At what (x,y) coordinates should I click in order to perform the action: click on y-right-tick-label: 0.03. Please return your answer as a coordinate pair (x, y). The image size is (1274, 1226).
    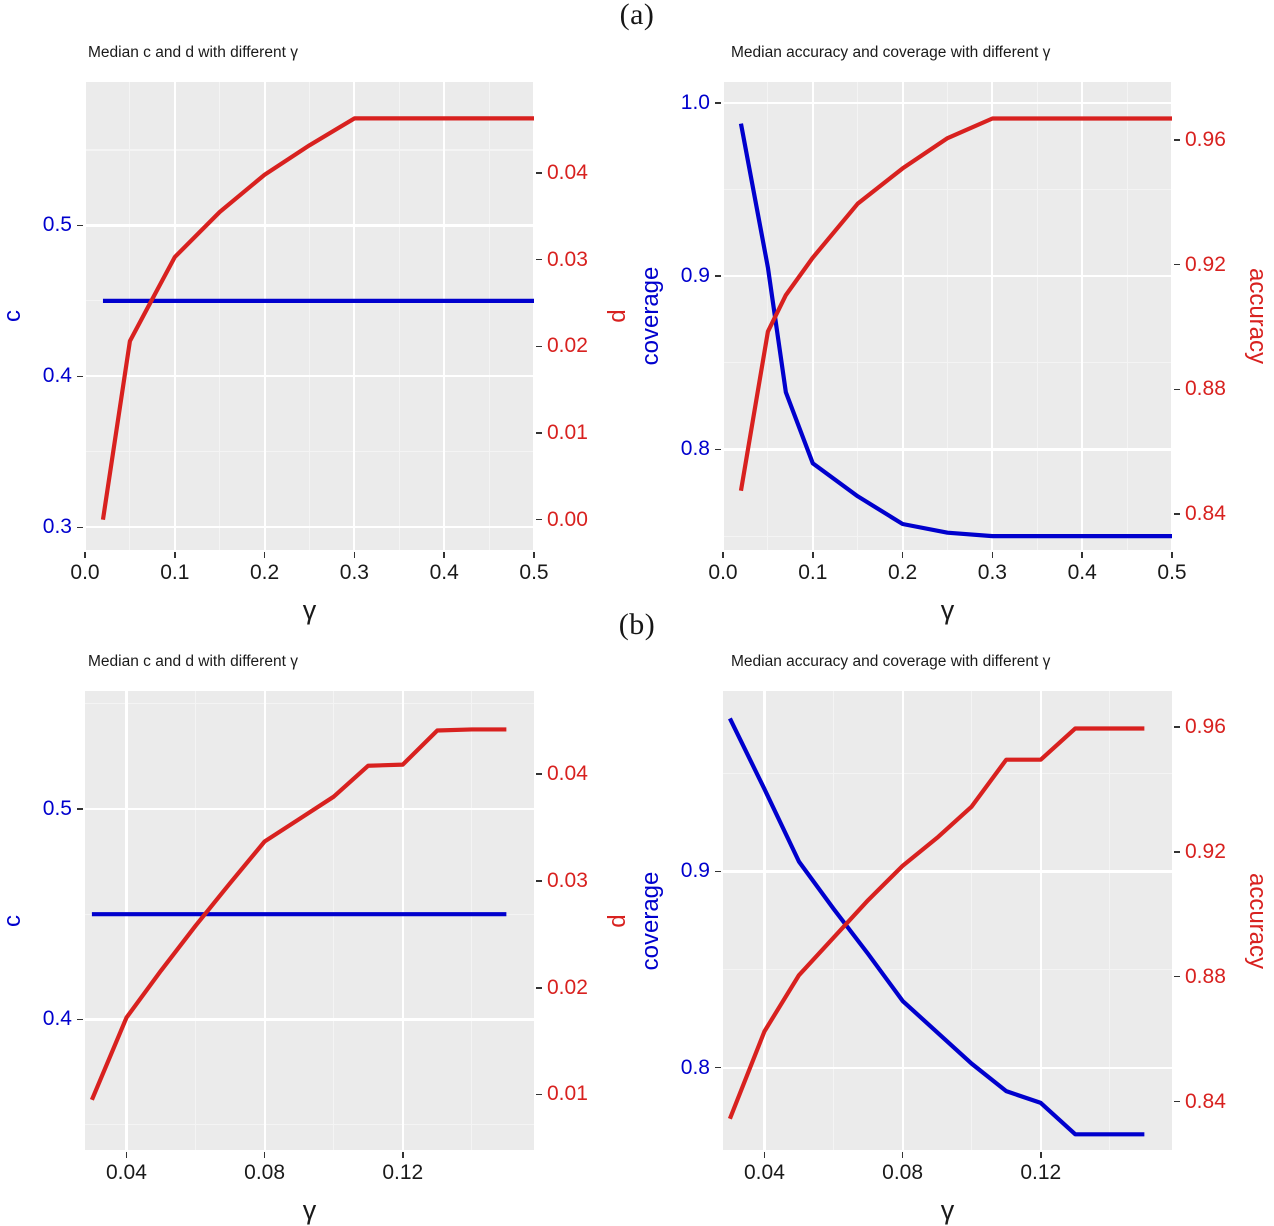
    Looking at the image, I should click on (567, 880).